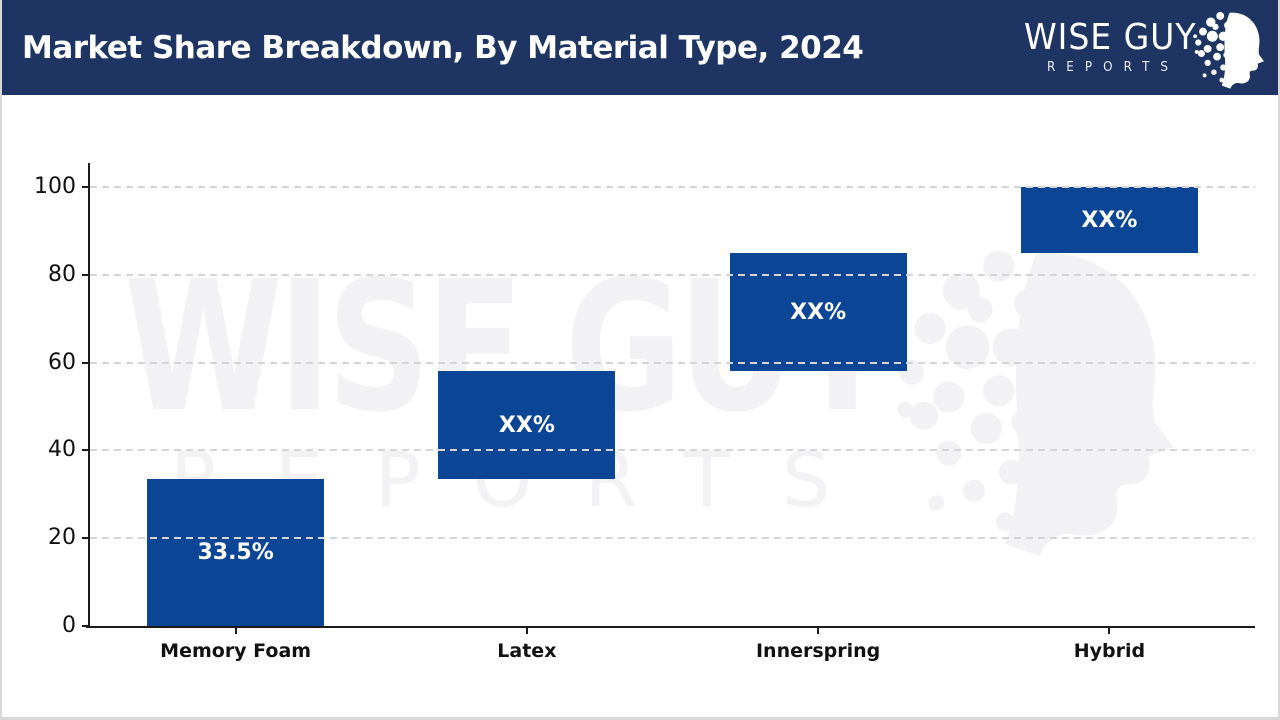 This screenshot has width=1280, height=720. What do you see at coordinates (62, 362) in the screenshot?
I see `y-tick-label: 60` at bounding box center [62, 362].